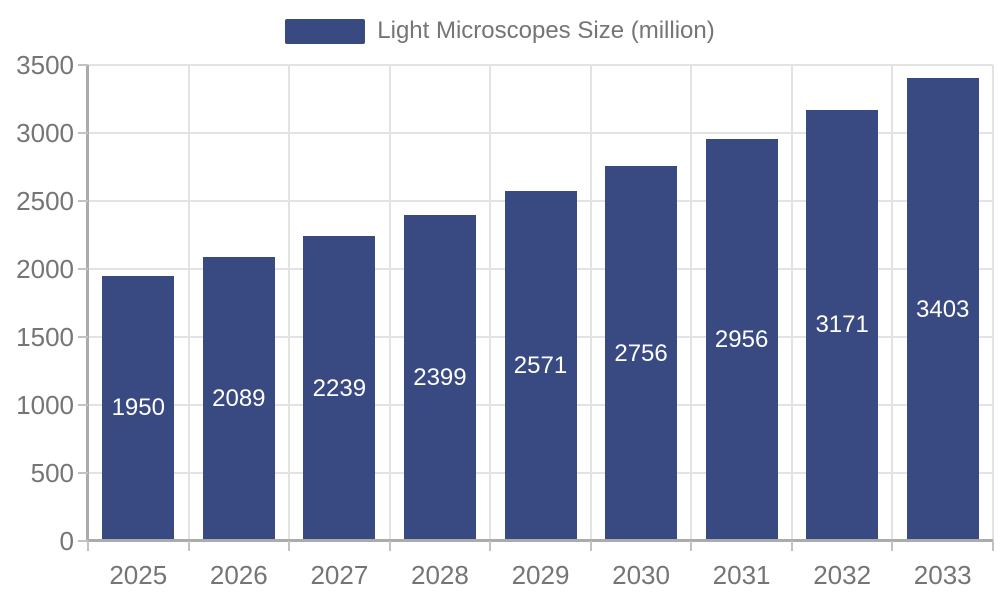 The image size is (1000, 600). Describe the element at coordinates (45, 269) in the screenshot. I see `y-axis-tick-label: 2000` at that location.